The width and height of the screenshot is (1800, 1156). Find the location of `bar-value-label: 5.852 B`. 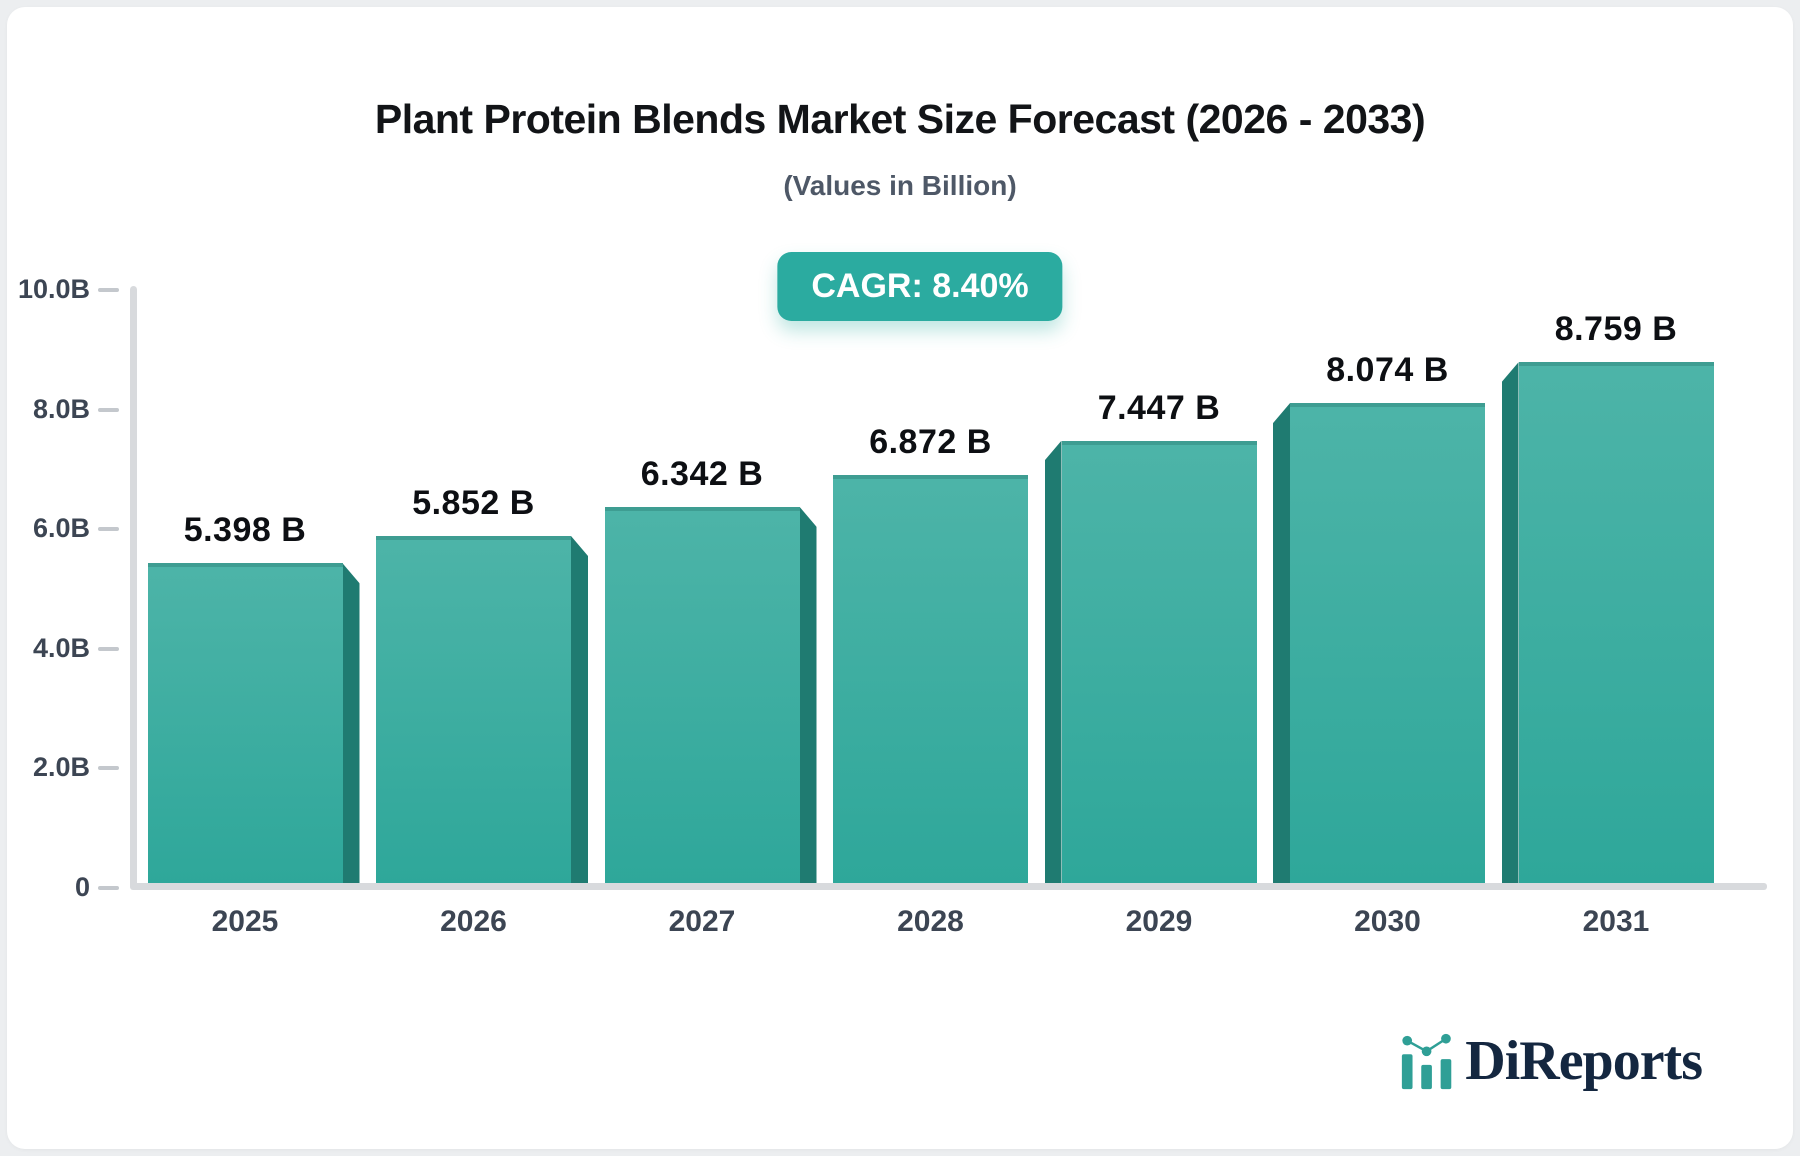

bar-value-label: 5.852 B is located at coordinates (473, 503).